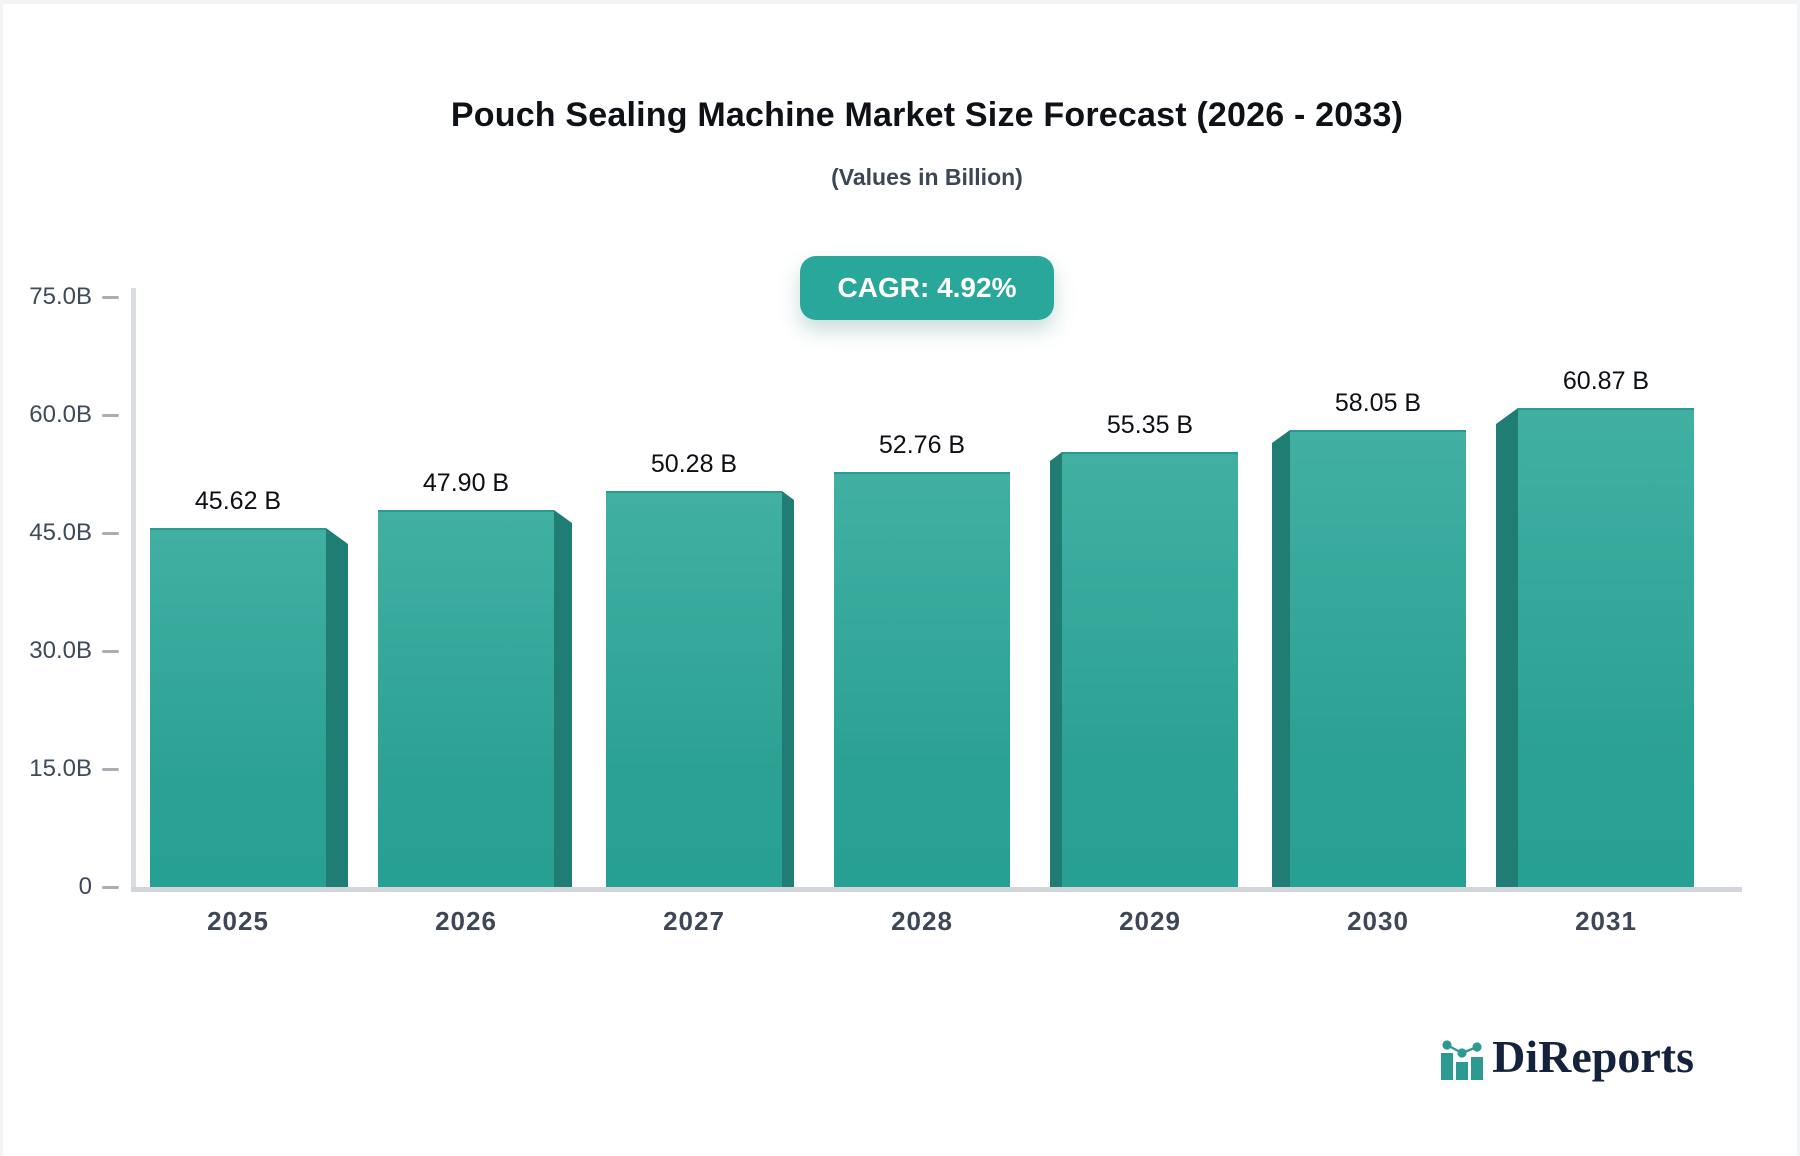 Image resolution: width=1800 pixels, height=1156 pixels. I want to click on mini-bar-chart-icon, so click(1462, 1060).